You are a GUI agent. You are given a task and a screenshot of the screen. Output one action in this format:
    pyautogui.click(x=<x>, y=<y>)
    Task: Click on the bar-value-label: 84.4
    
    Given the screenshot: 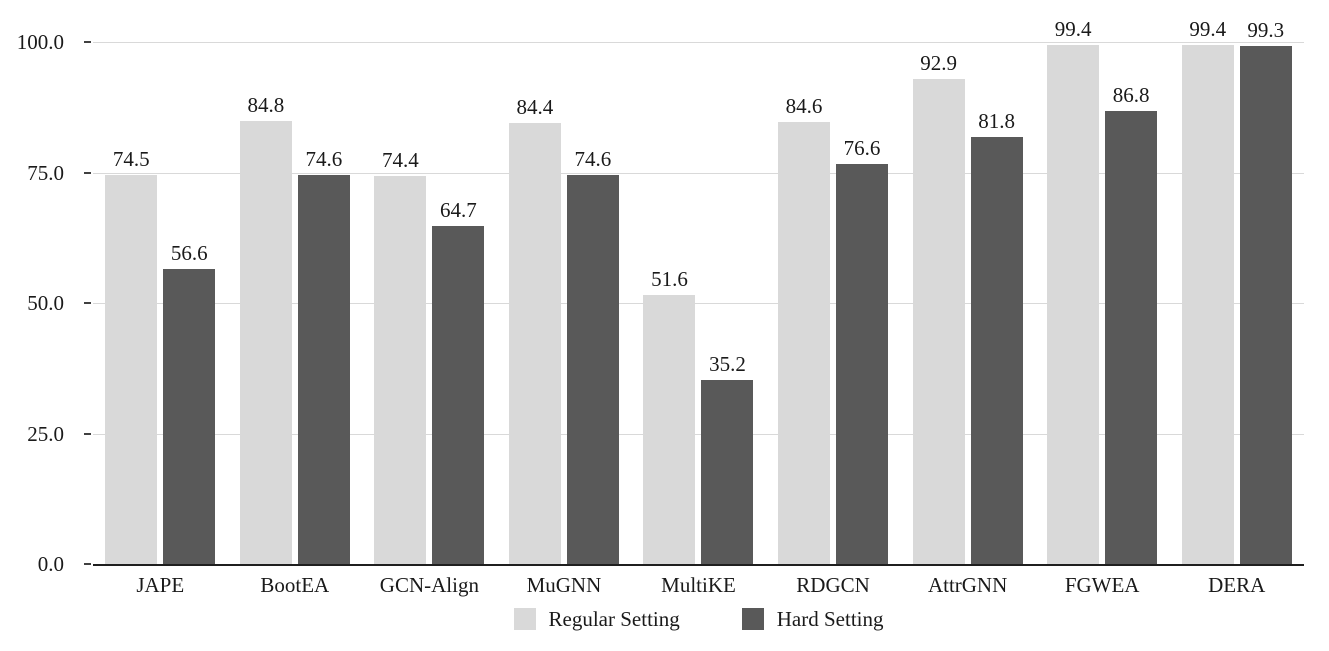 What is the action you would take?
    pyautogui.click(x=535, y=107)
    